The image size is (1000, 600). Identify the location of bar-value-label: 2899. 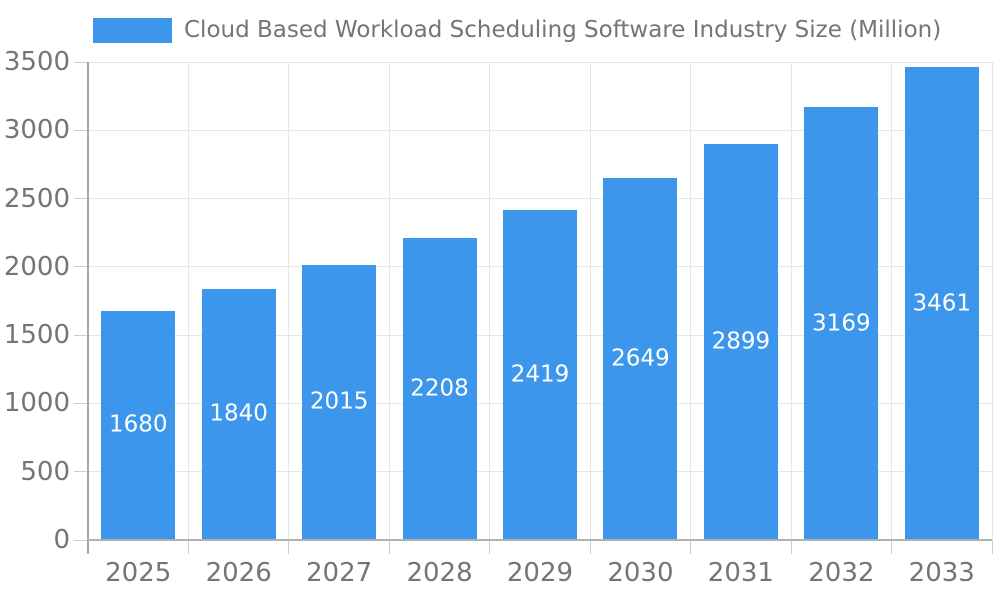
(741, 341).